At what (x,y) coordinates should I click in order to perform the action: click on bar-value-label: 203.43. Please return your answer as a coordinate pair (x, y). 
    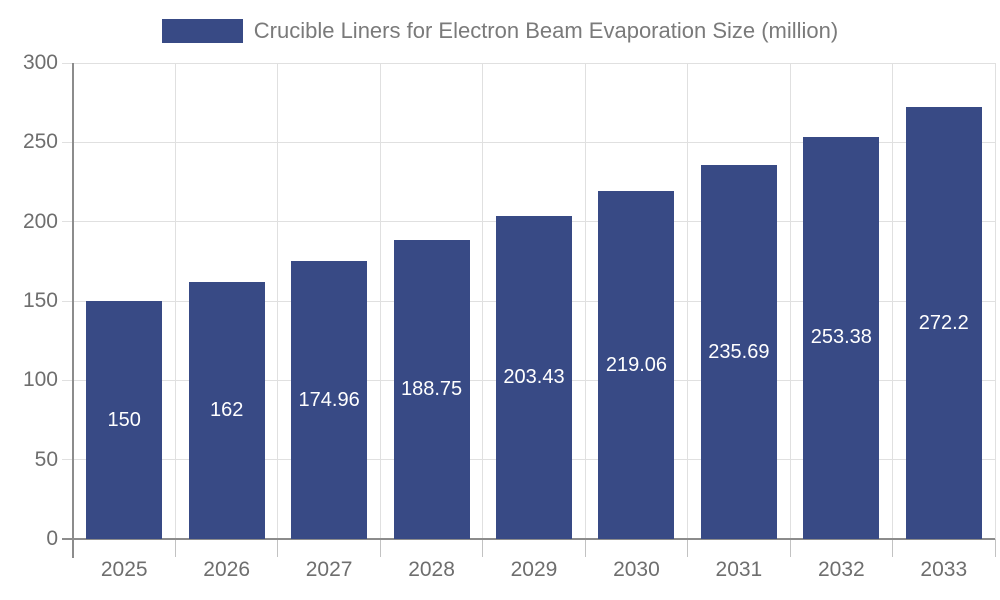
    Looking at the image, I should click on (534, 377).